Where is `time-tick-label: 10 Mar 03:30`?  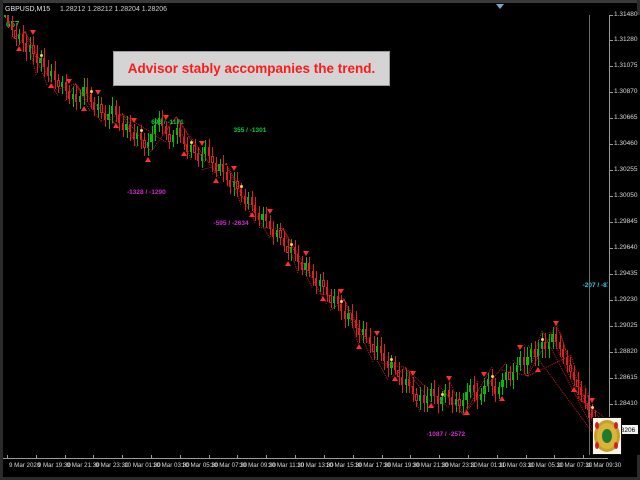
time-tick-label: 10 Mar 03:30 is located at coordinates (171, 465).